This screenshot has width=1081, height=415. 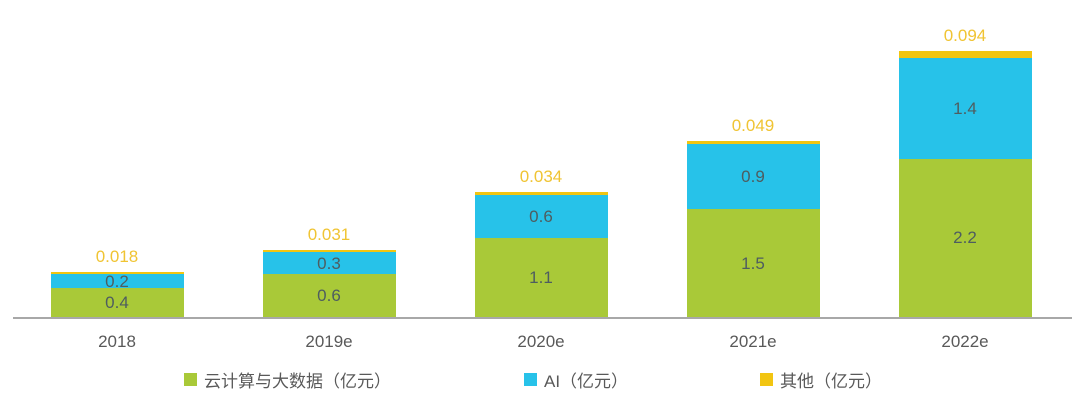 I want to click on above-bar-label: 0.018, so click(x=117, y=256).